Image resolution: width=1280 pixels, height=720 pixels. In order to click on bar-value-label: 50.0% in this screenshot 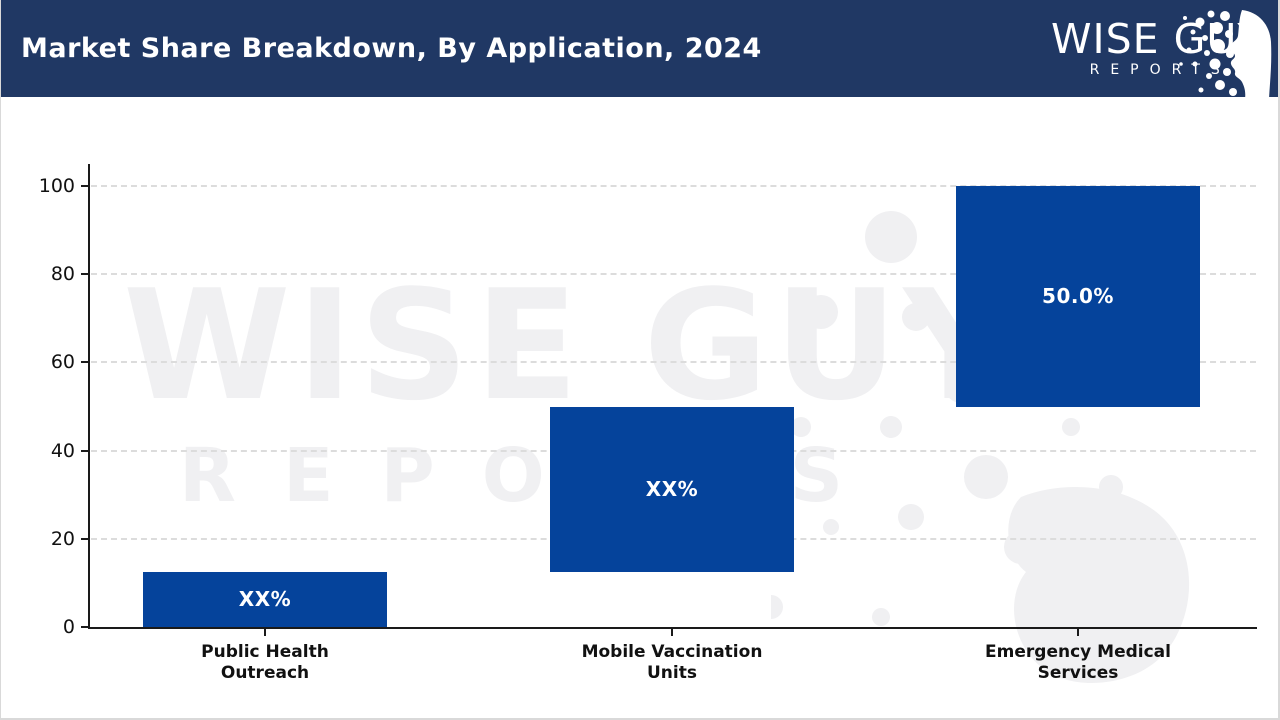, I will do `click(1078, 296)`.